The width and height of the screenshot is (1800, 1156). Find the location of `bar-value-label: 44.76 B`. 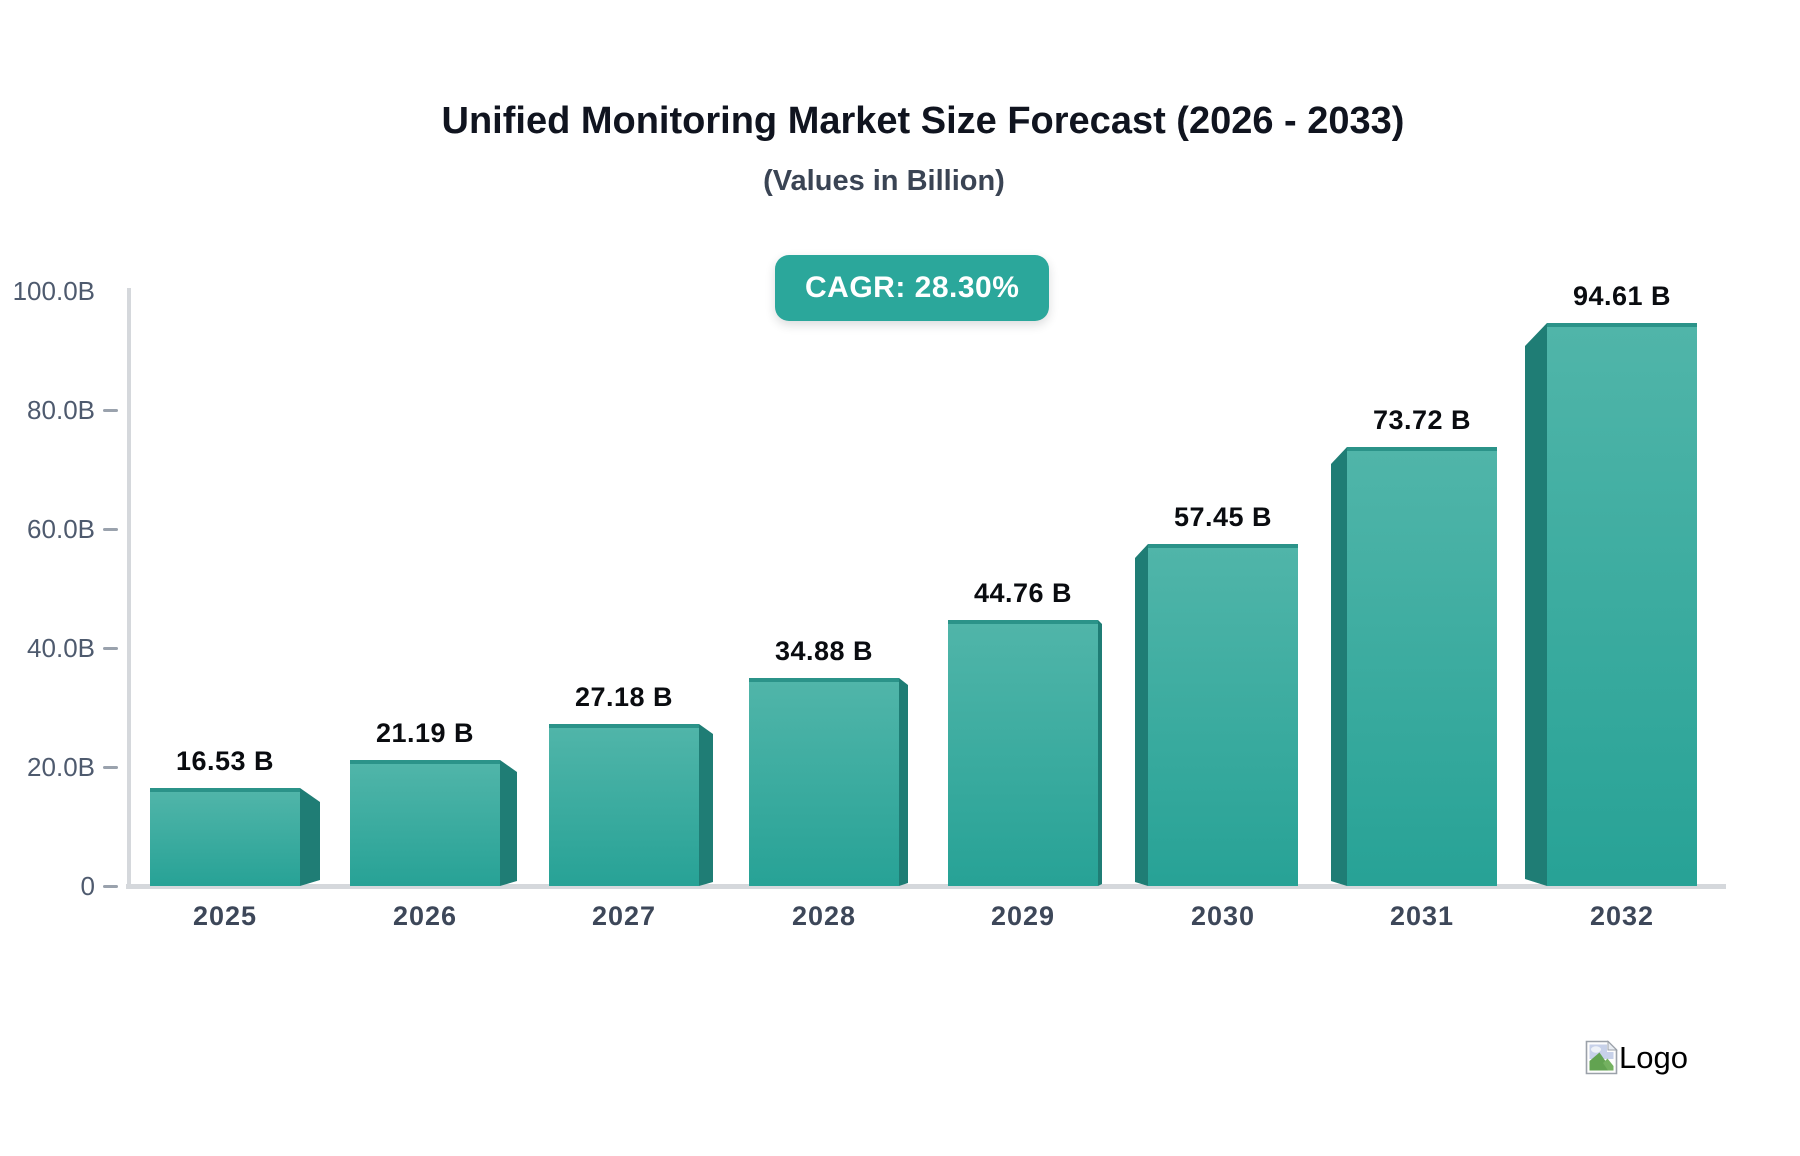

bar-value-label: 44.76 B is located at coordinates (1023, 593).